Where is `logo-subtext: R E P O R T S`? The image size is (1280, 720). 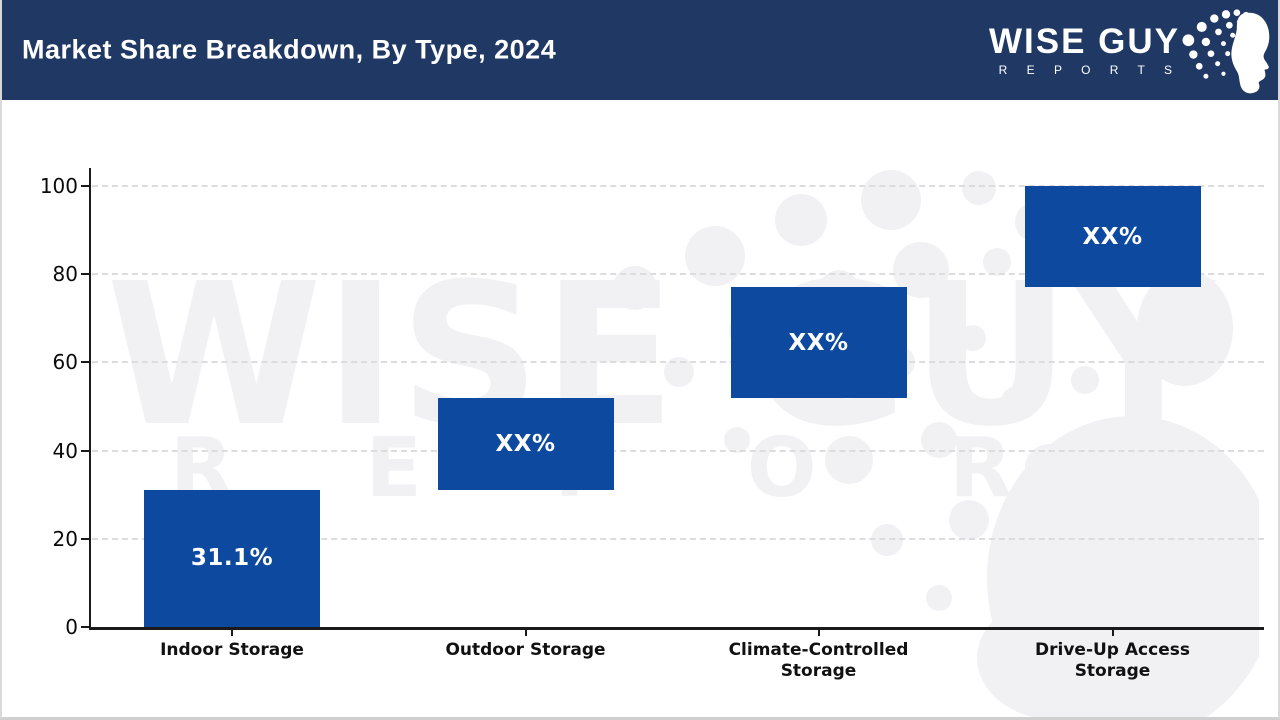 logo-subtext: R E P O R T S is located at coordinates (1089, 70).